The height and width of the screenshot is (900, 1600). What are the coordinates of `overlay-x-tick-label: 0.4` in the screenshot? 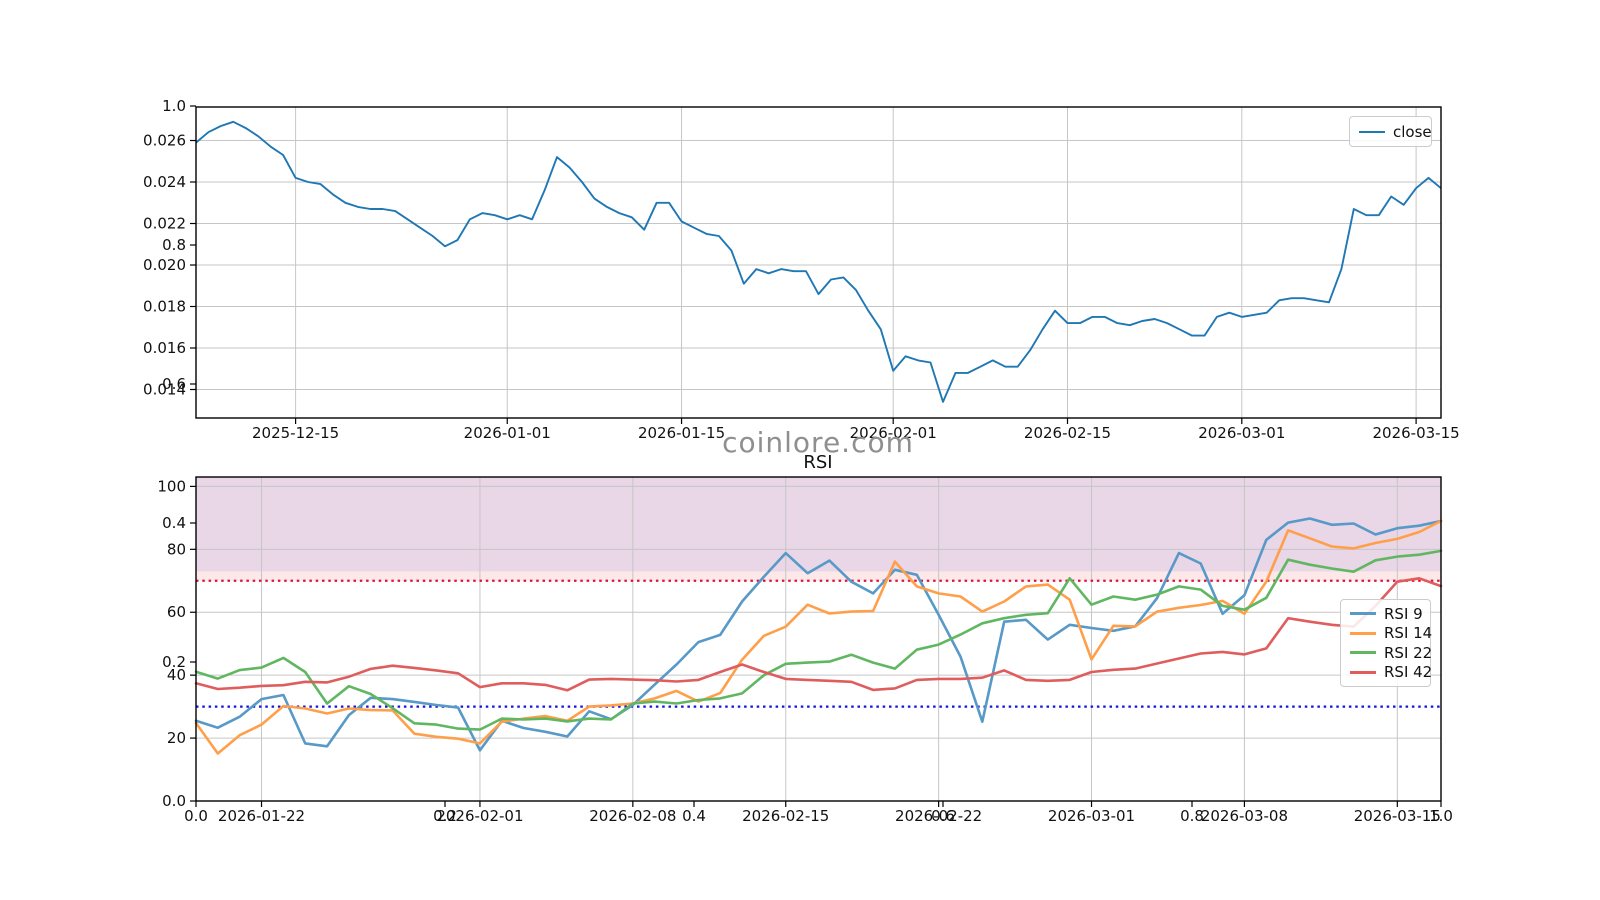 It's located at (694, 816).